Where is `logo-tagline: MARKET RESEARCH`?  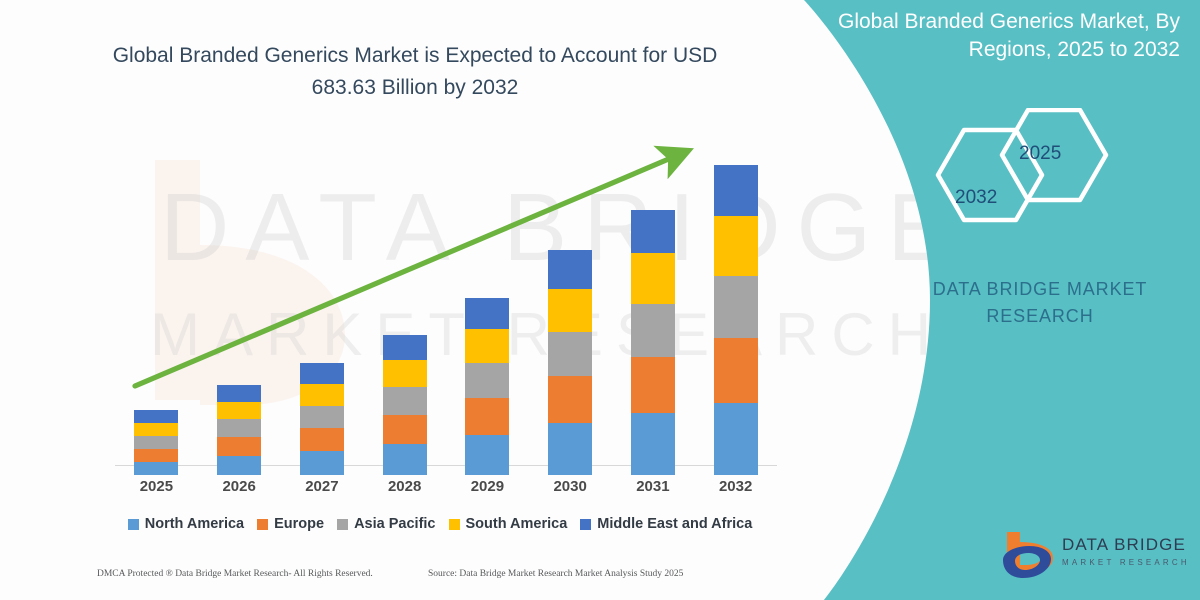 logo-tagline: MARKET RESEARCH is located at coordinates (1126, 562).